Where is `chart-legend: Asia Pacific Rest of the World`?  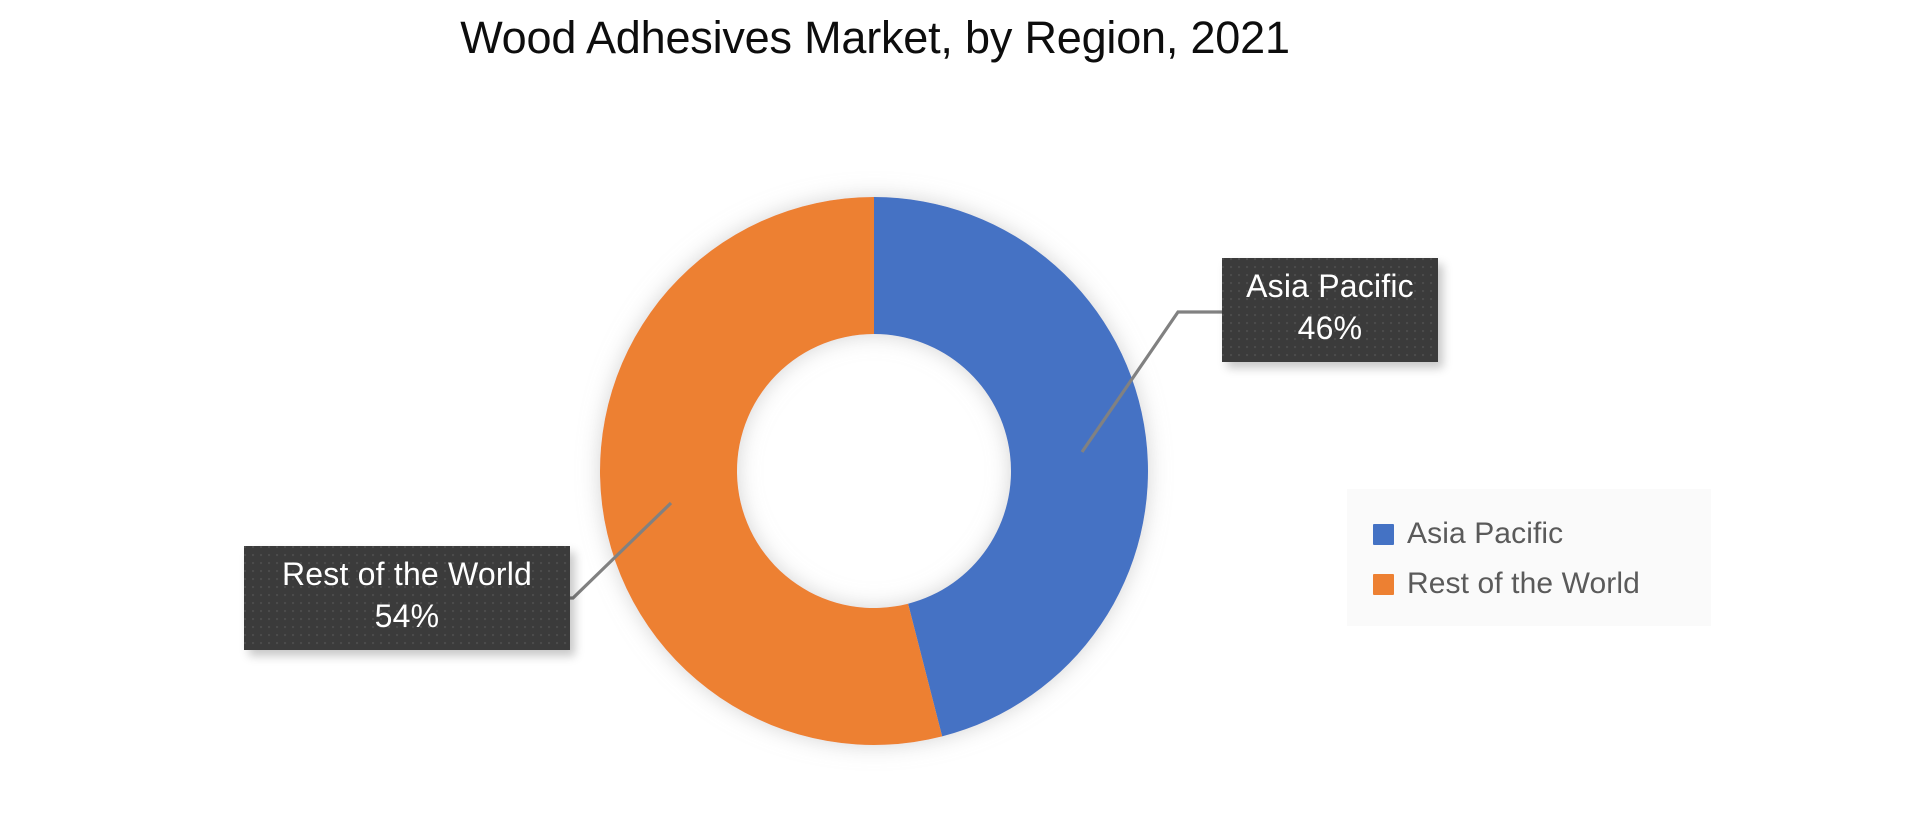 chart-legend: Asia Pacific Rest of the World is located at coordinates (1529, 557).